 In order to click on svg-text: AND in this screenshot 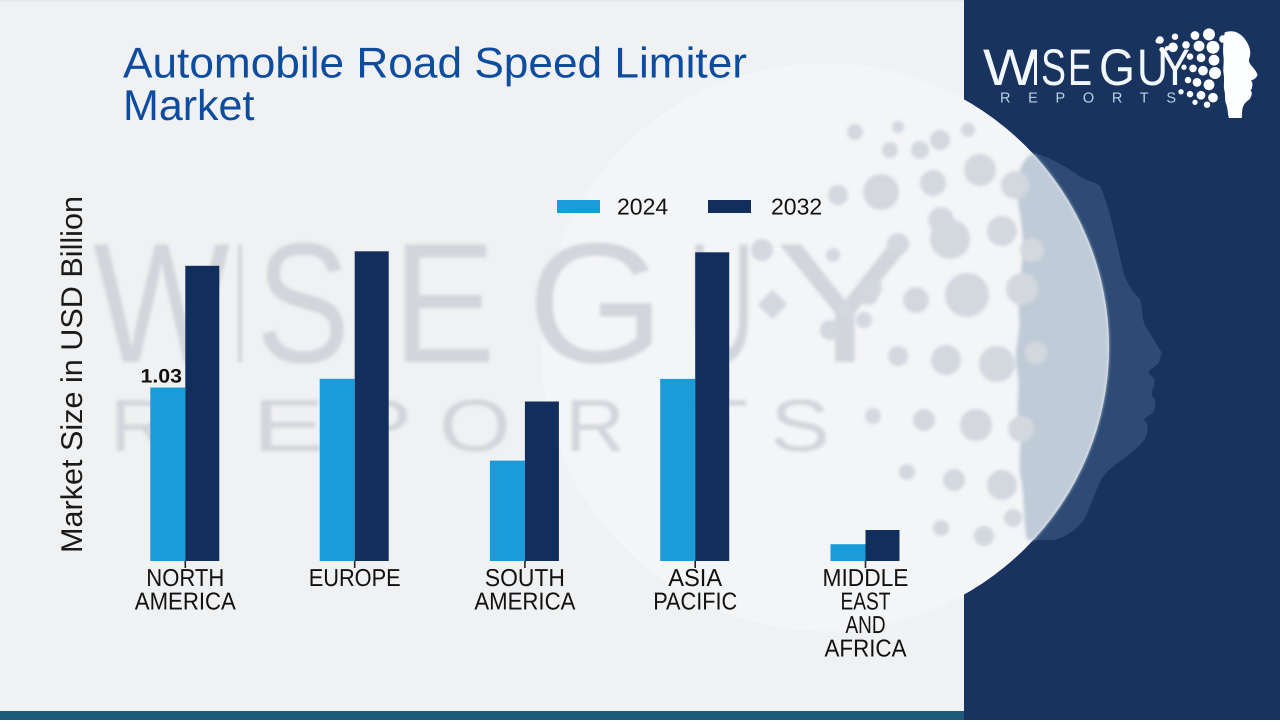, I will do `click(866, 625)`.